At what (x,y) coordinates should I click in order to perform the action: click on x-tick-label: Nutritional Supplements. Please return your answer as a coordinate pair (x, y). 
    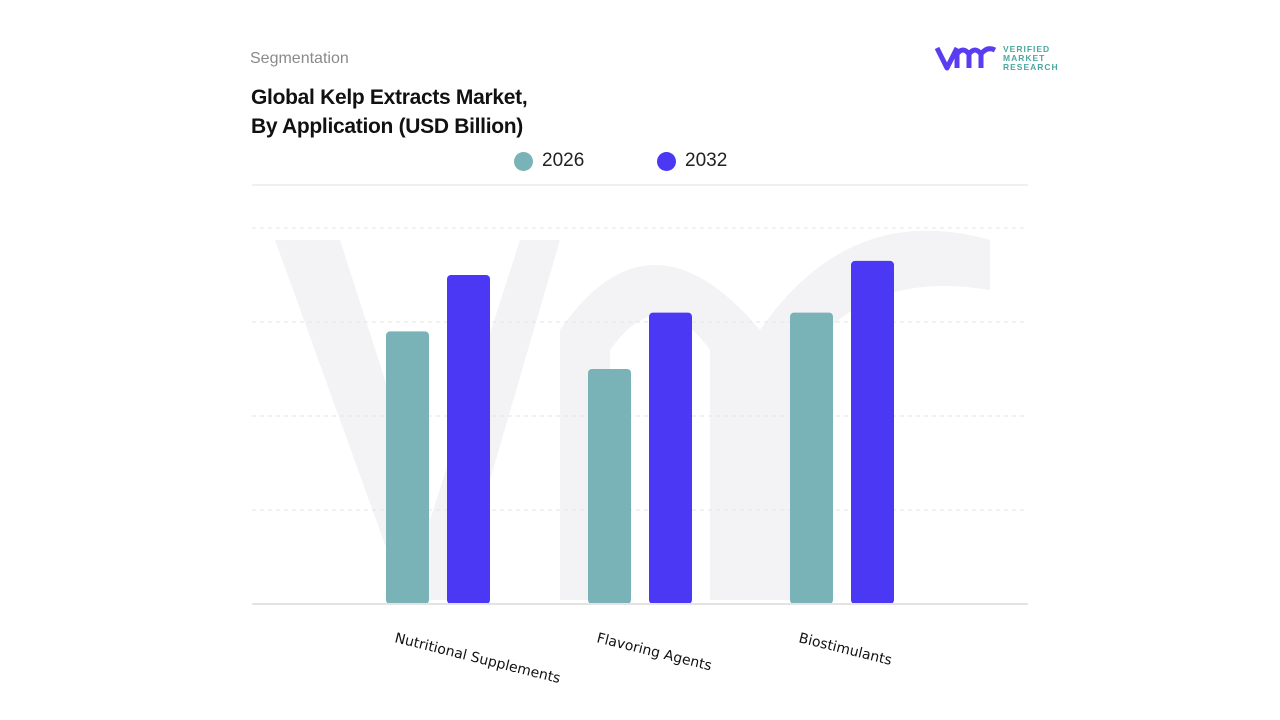
    Looking at the image, I should click on (477, 658).